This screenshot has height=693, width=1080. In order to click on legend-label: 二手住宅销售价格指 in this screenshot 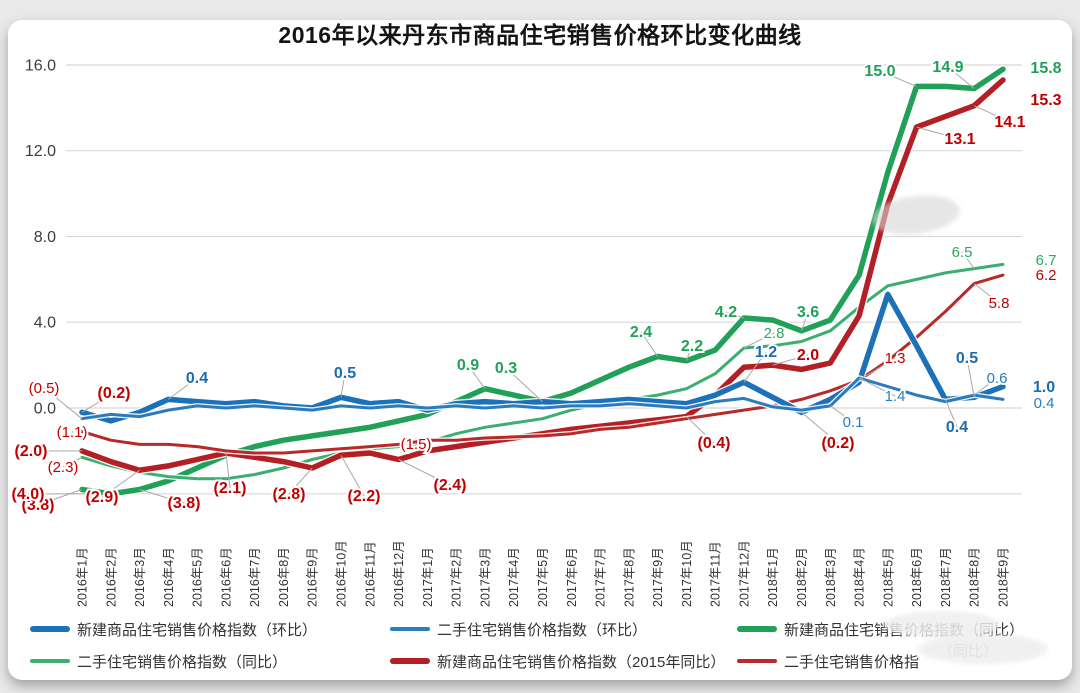, I will do `click(852, 662)`.